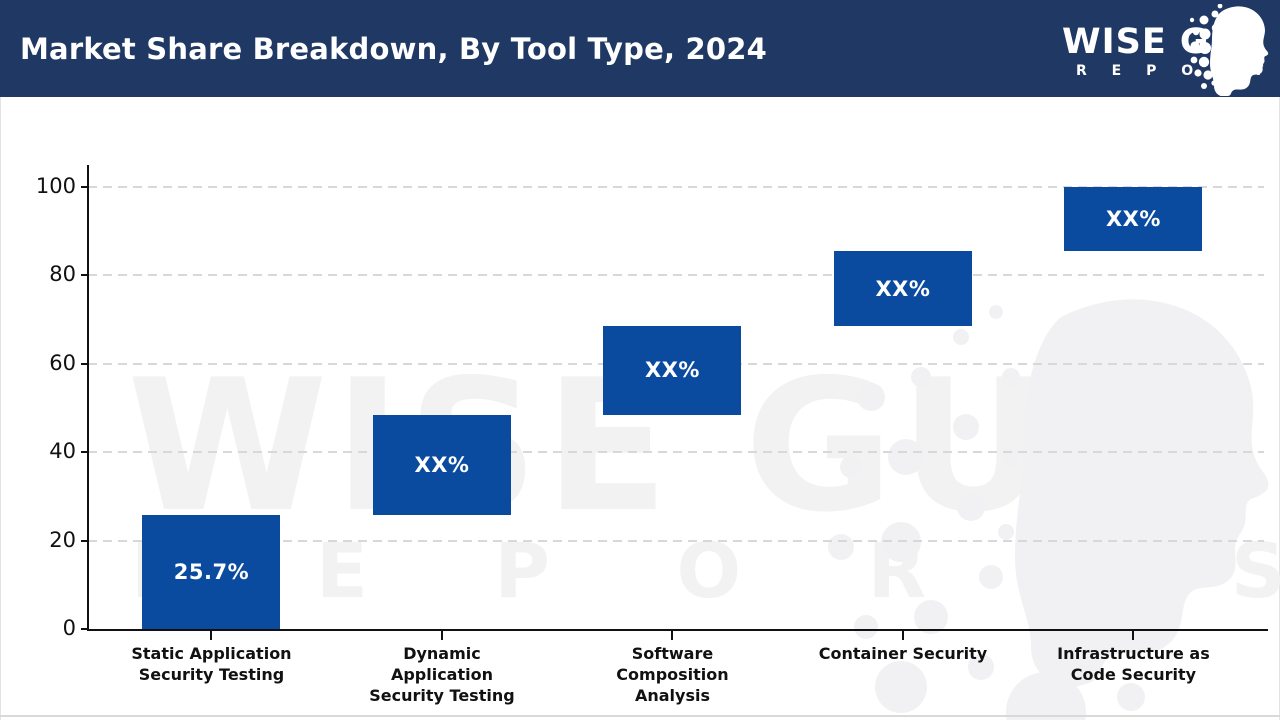 The height and width of the screenshot is (720, 1280). What do you see at coordinates (1133, 664) in the screenshot?
I see `x-category-label: Infrastructure as Code Security` at bounding box center [1133, 664].